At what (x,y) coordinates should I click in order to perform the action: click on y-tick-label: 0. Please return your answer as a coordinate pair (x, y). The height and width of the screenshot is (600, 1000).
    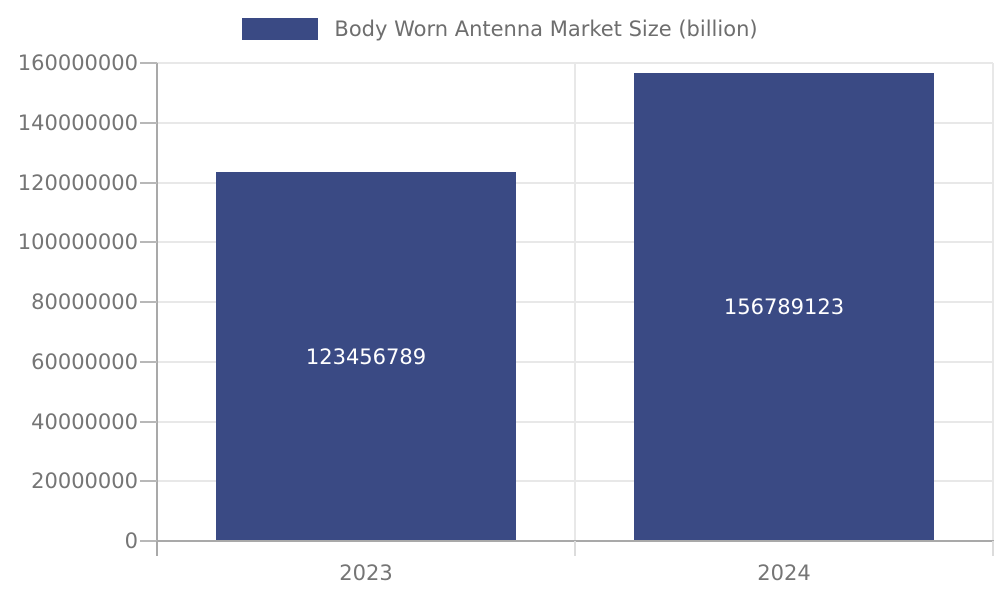
    Looking at the image, I should click on (131, 541).